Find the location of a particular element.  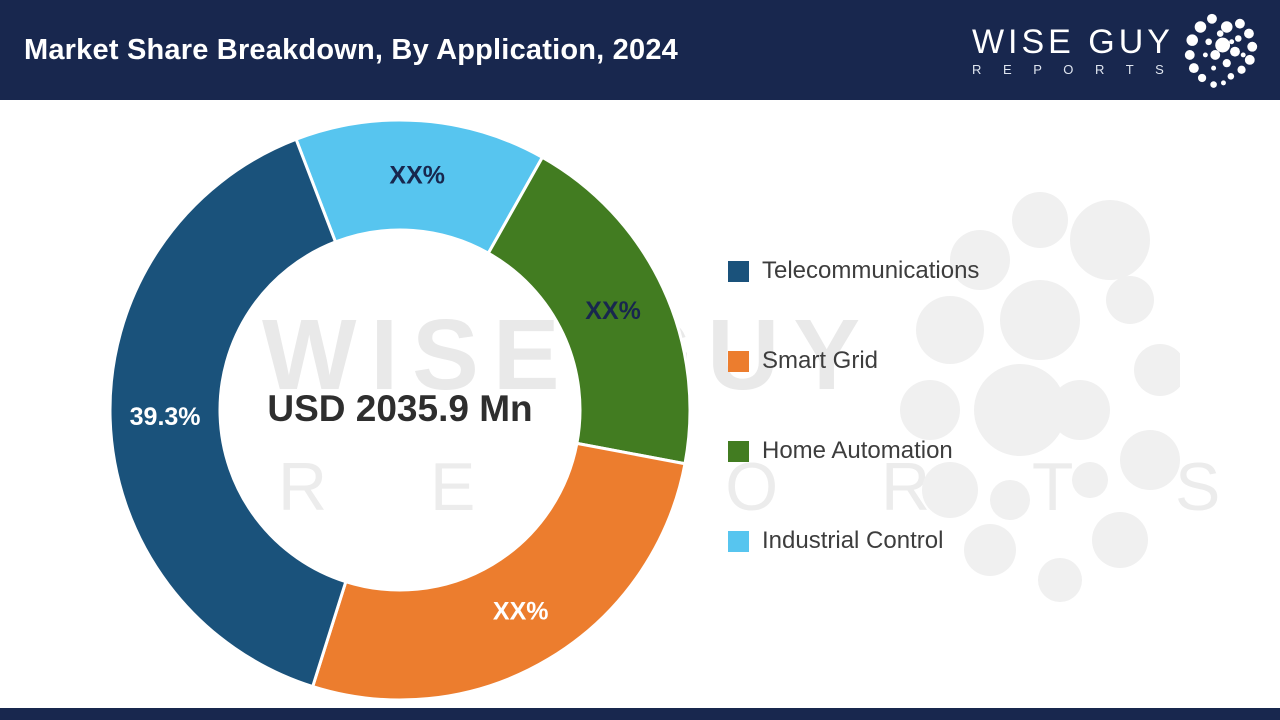

legend-swatch-smart-grid is located at coordinates (738, 361).